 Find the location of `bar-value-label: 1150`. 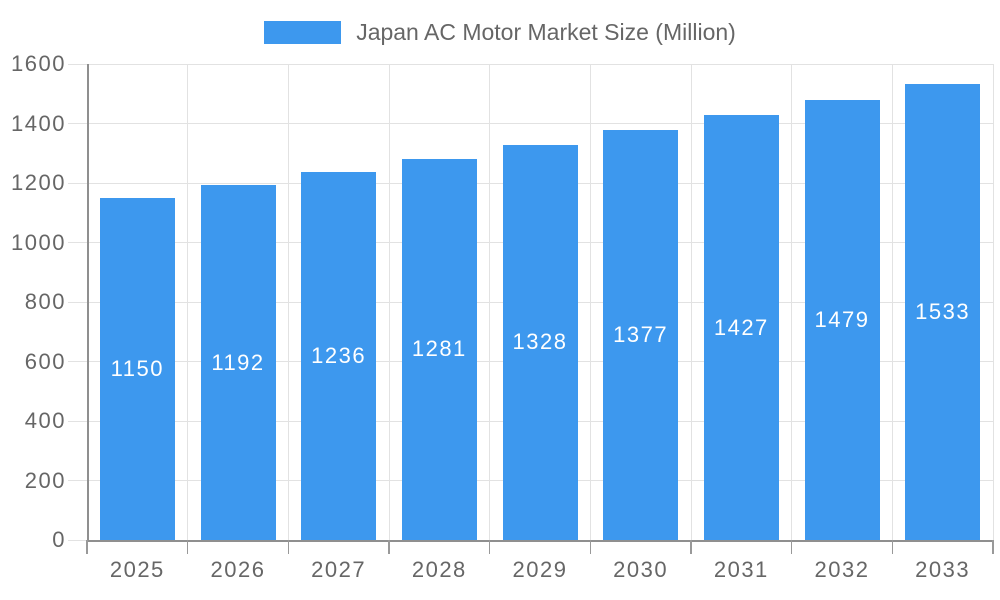

bar-value-label: 1150 is located at coordinates (137, 368).